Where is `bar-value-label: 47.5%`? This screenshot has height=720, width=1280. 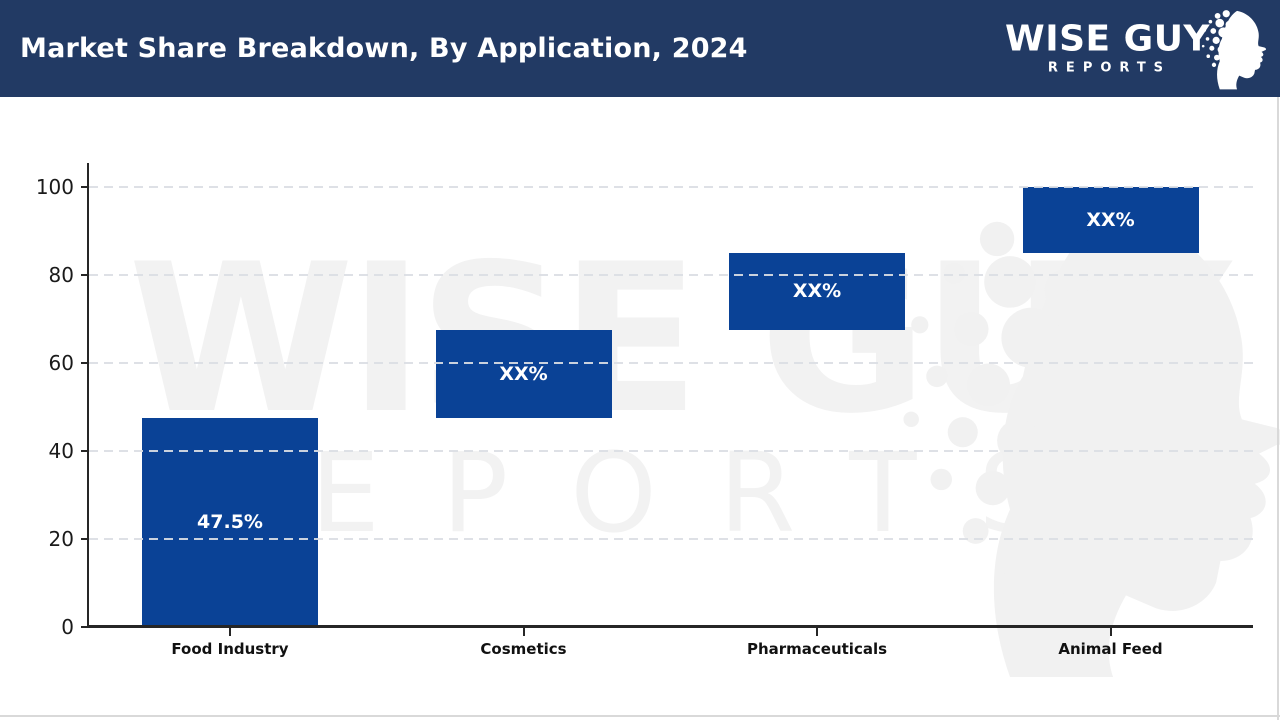
bar-value-label: 47.5% is located at coordinates (230, 522).